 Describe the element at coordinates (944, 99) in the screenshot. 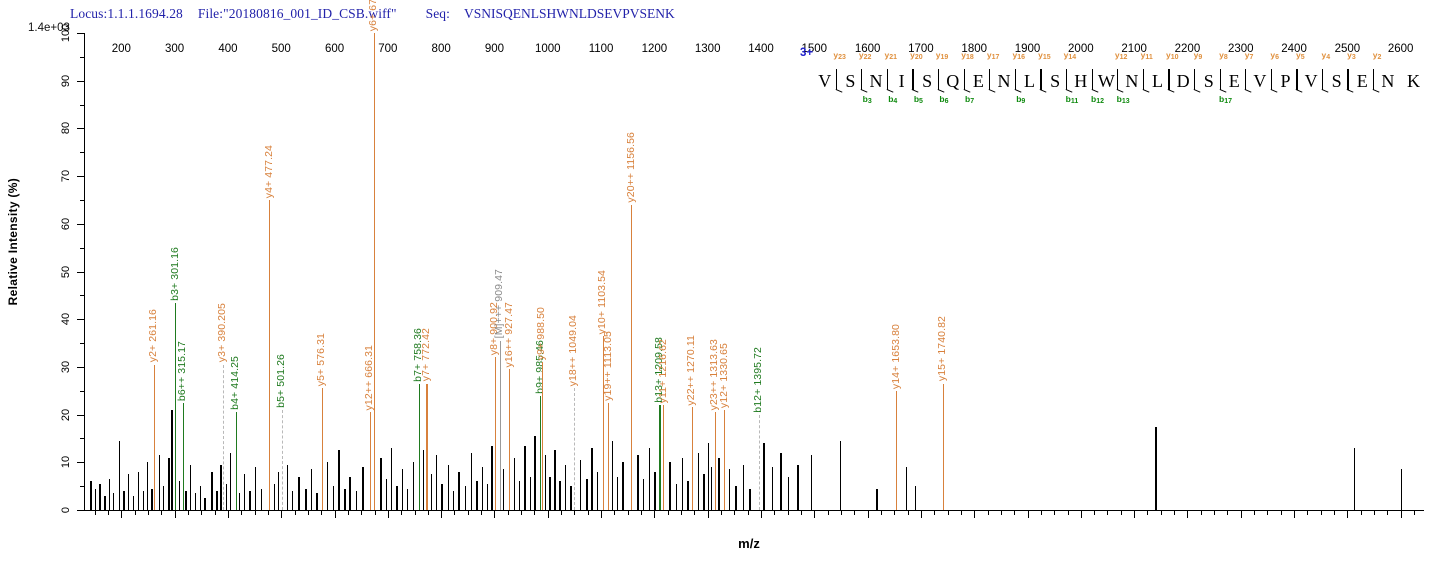

I see `b-ion-tag: b6` at that location.